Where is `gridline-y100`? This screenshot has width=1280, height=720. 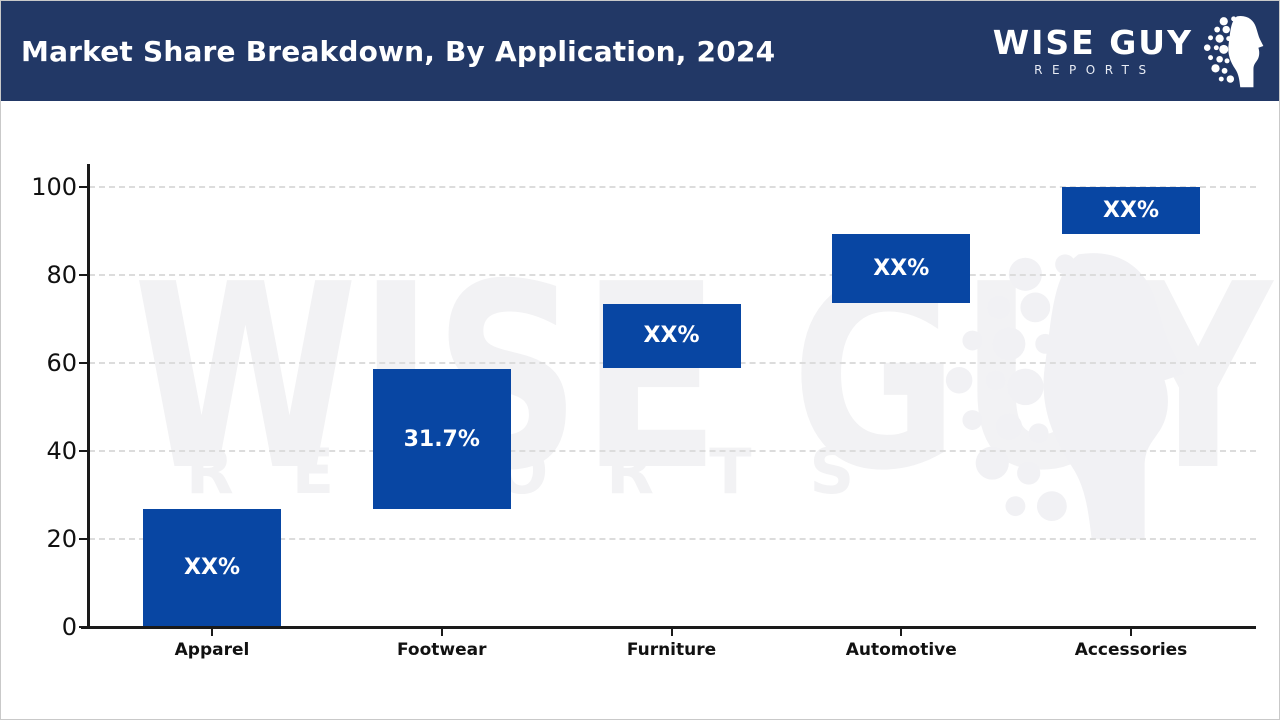
gridline-y100 is located at coordinates (672, 186).